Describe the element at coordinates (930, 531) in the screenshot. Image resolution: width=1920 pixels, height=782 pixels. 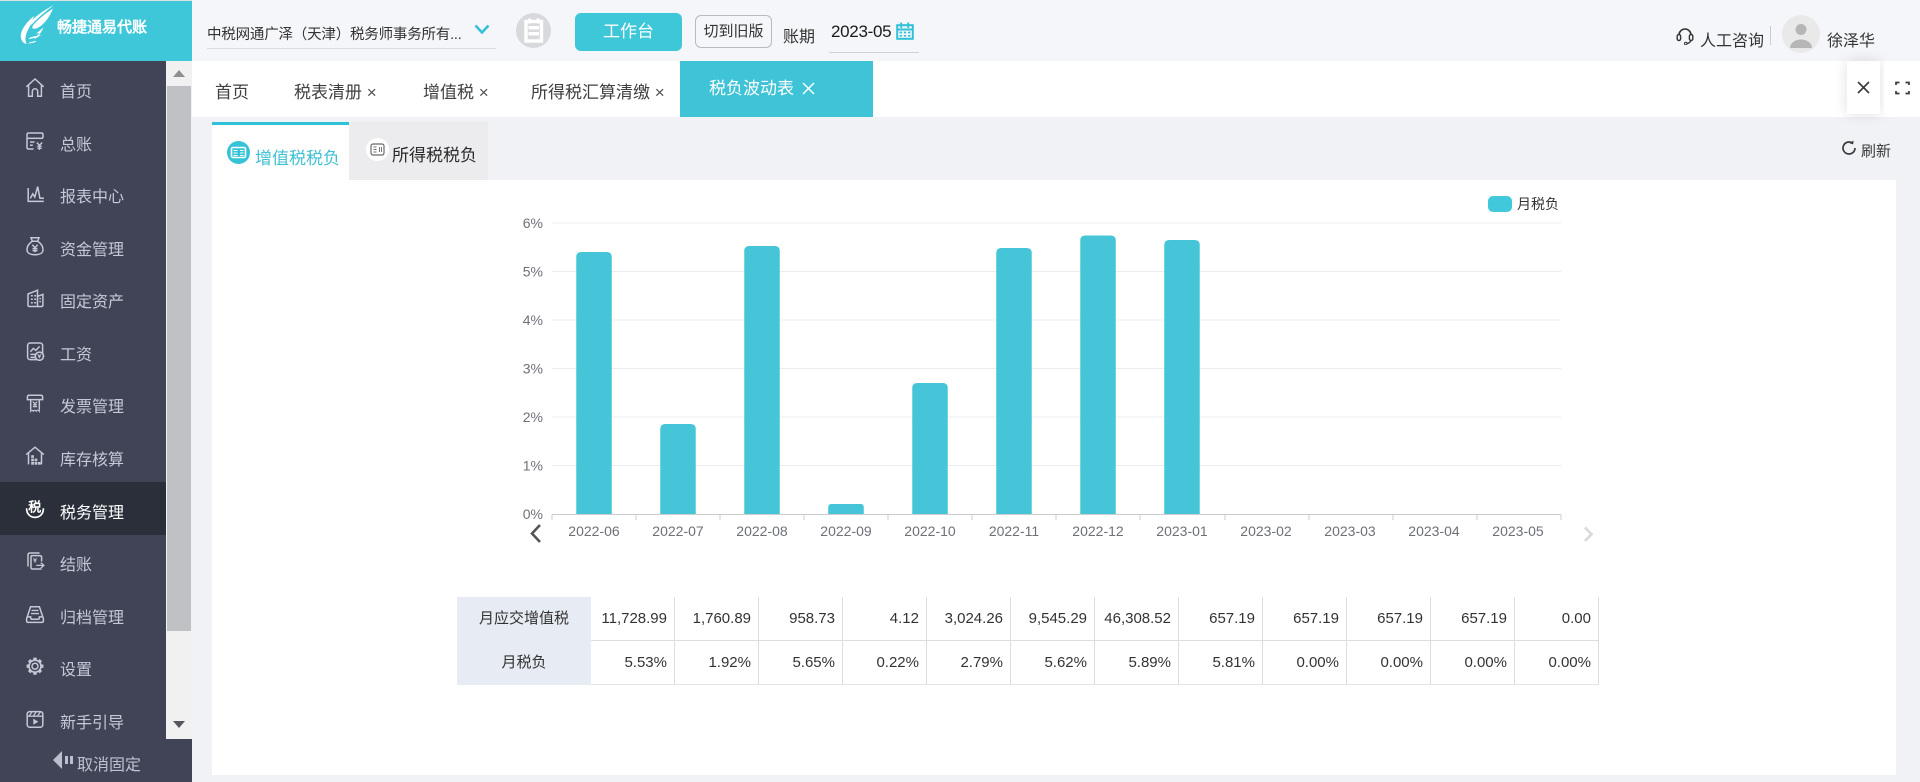
I see `svg-text: 2022-10` at that location.